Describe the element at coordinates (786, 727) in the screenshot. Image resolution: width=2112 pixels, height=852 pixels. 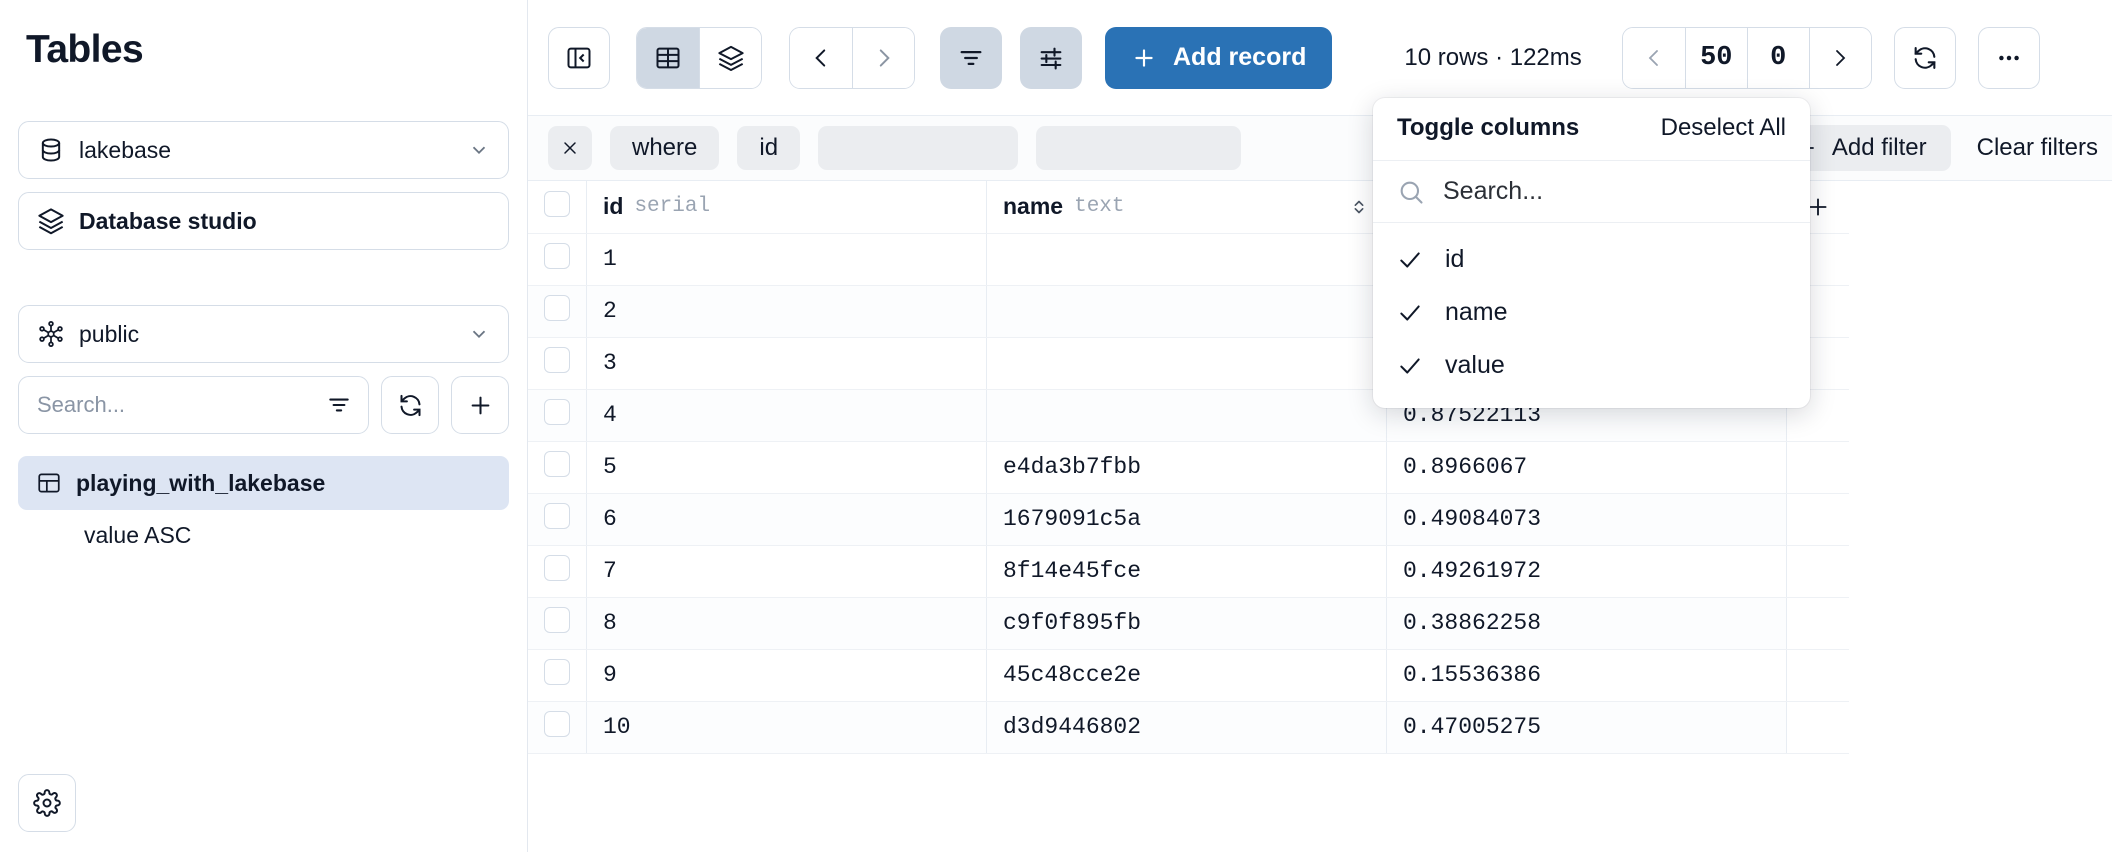
I see `cell-id: 10` at that location.